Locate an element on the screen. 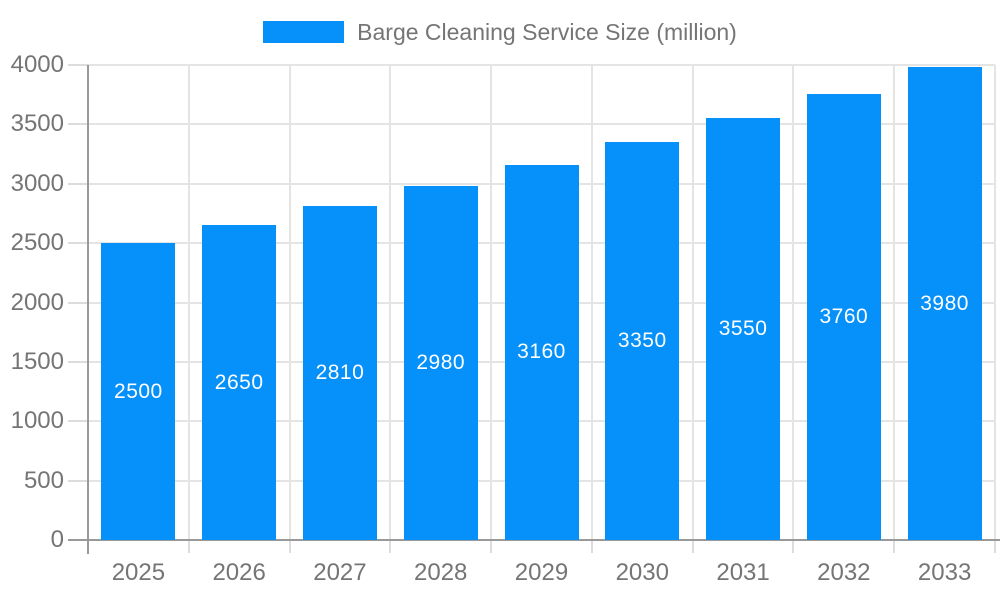 The height and width of the screenshot is (600, 1000). bar: 3550 is located at coordinates (743, 329).